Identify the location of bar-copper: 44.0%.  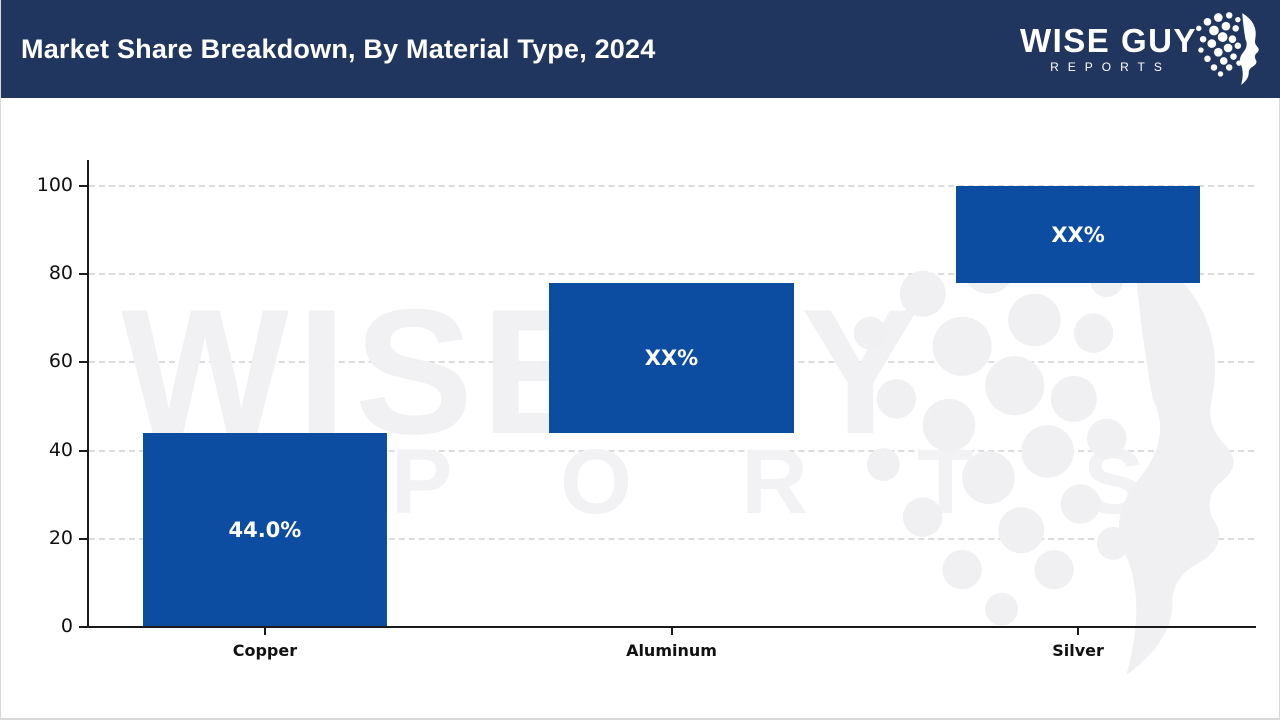
(265, 529).